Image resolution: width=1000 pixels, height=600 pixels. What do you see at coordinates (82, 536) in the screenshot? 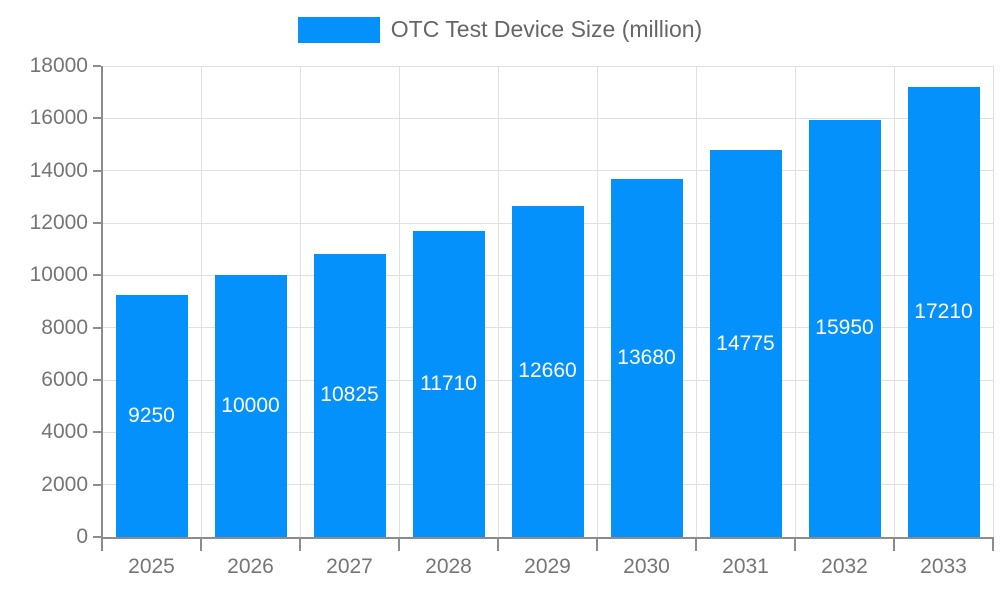
I see `y-axis-tick-label: 0` at bounding box center [82, 536].